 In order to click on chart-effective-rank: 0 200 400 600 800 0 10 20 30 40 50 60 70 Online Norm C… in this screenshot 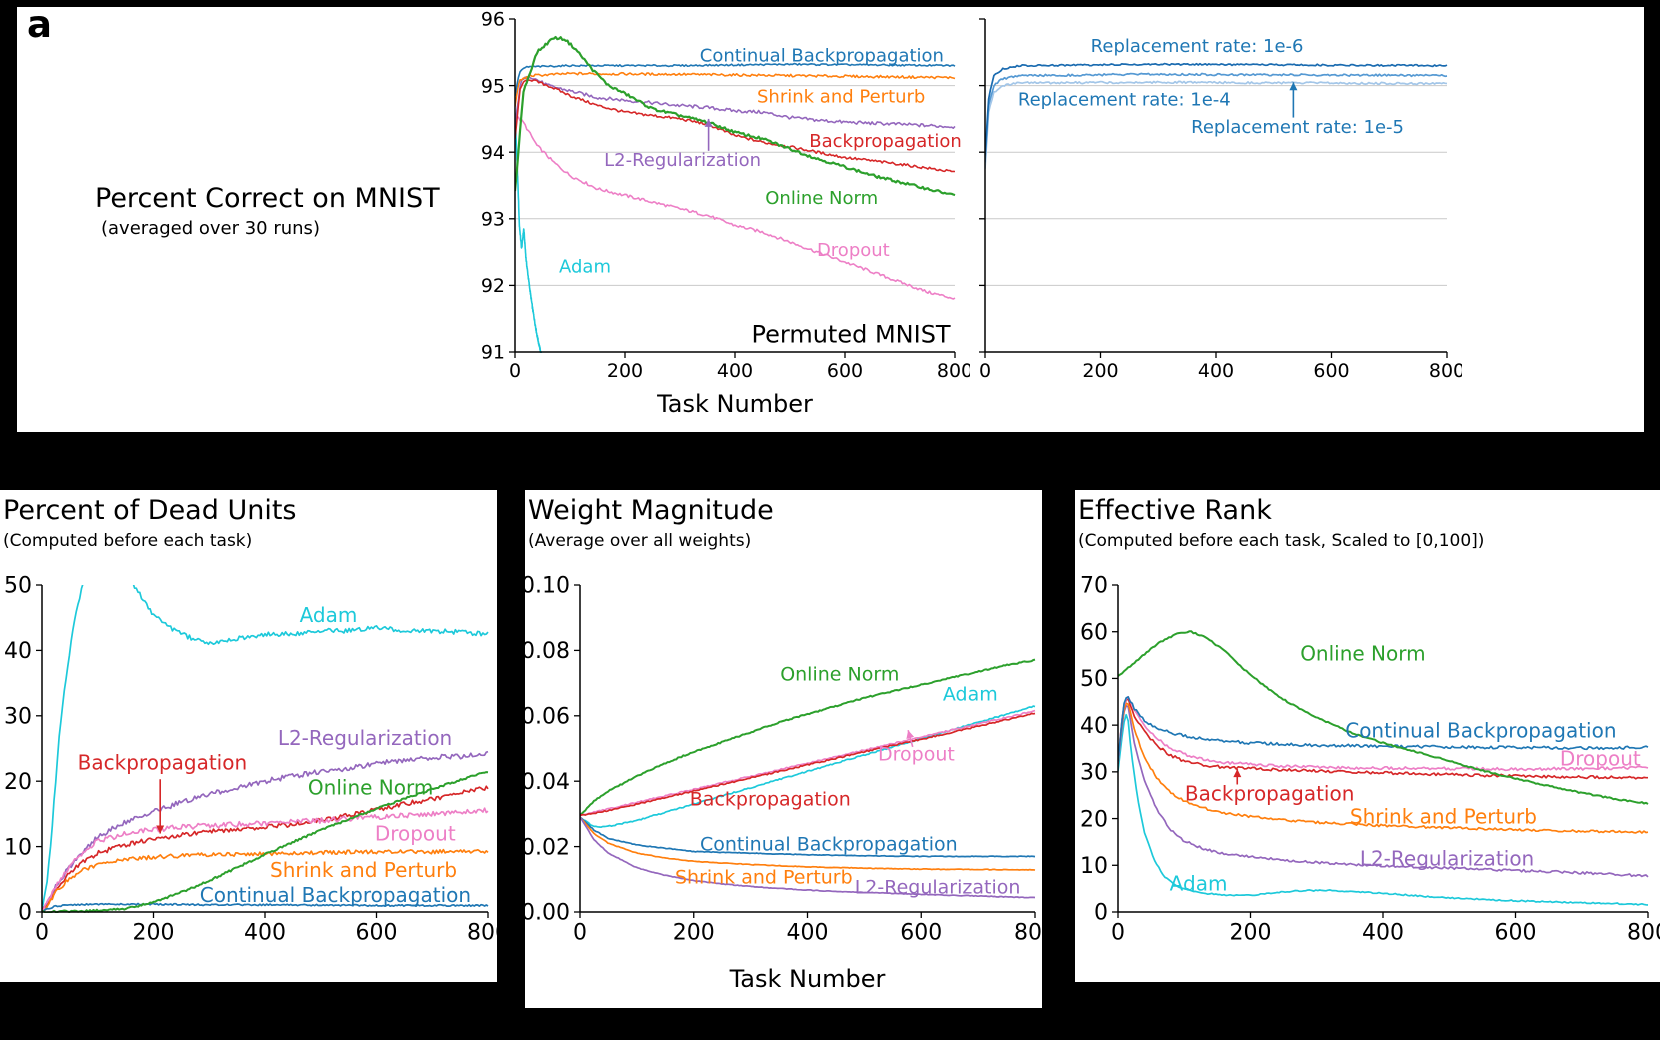, I will do `click(1367, 770)`.